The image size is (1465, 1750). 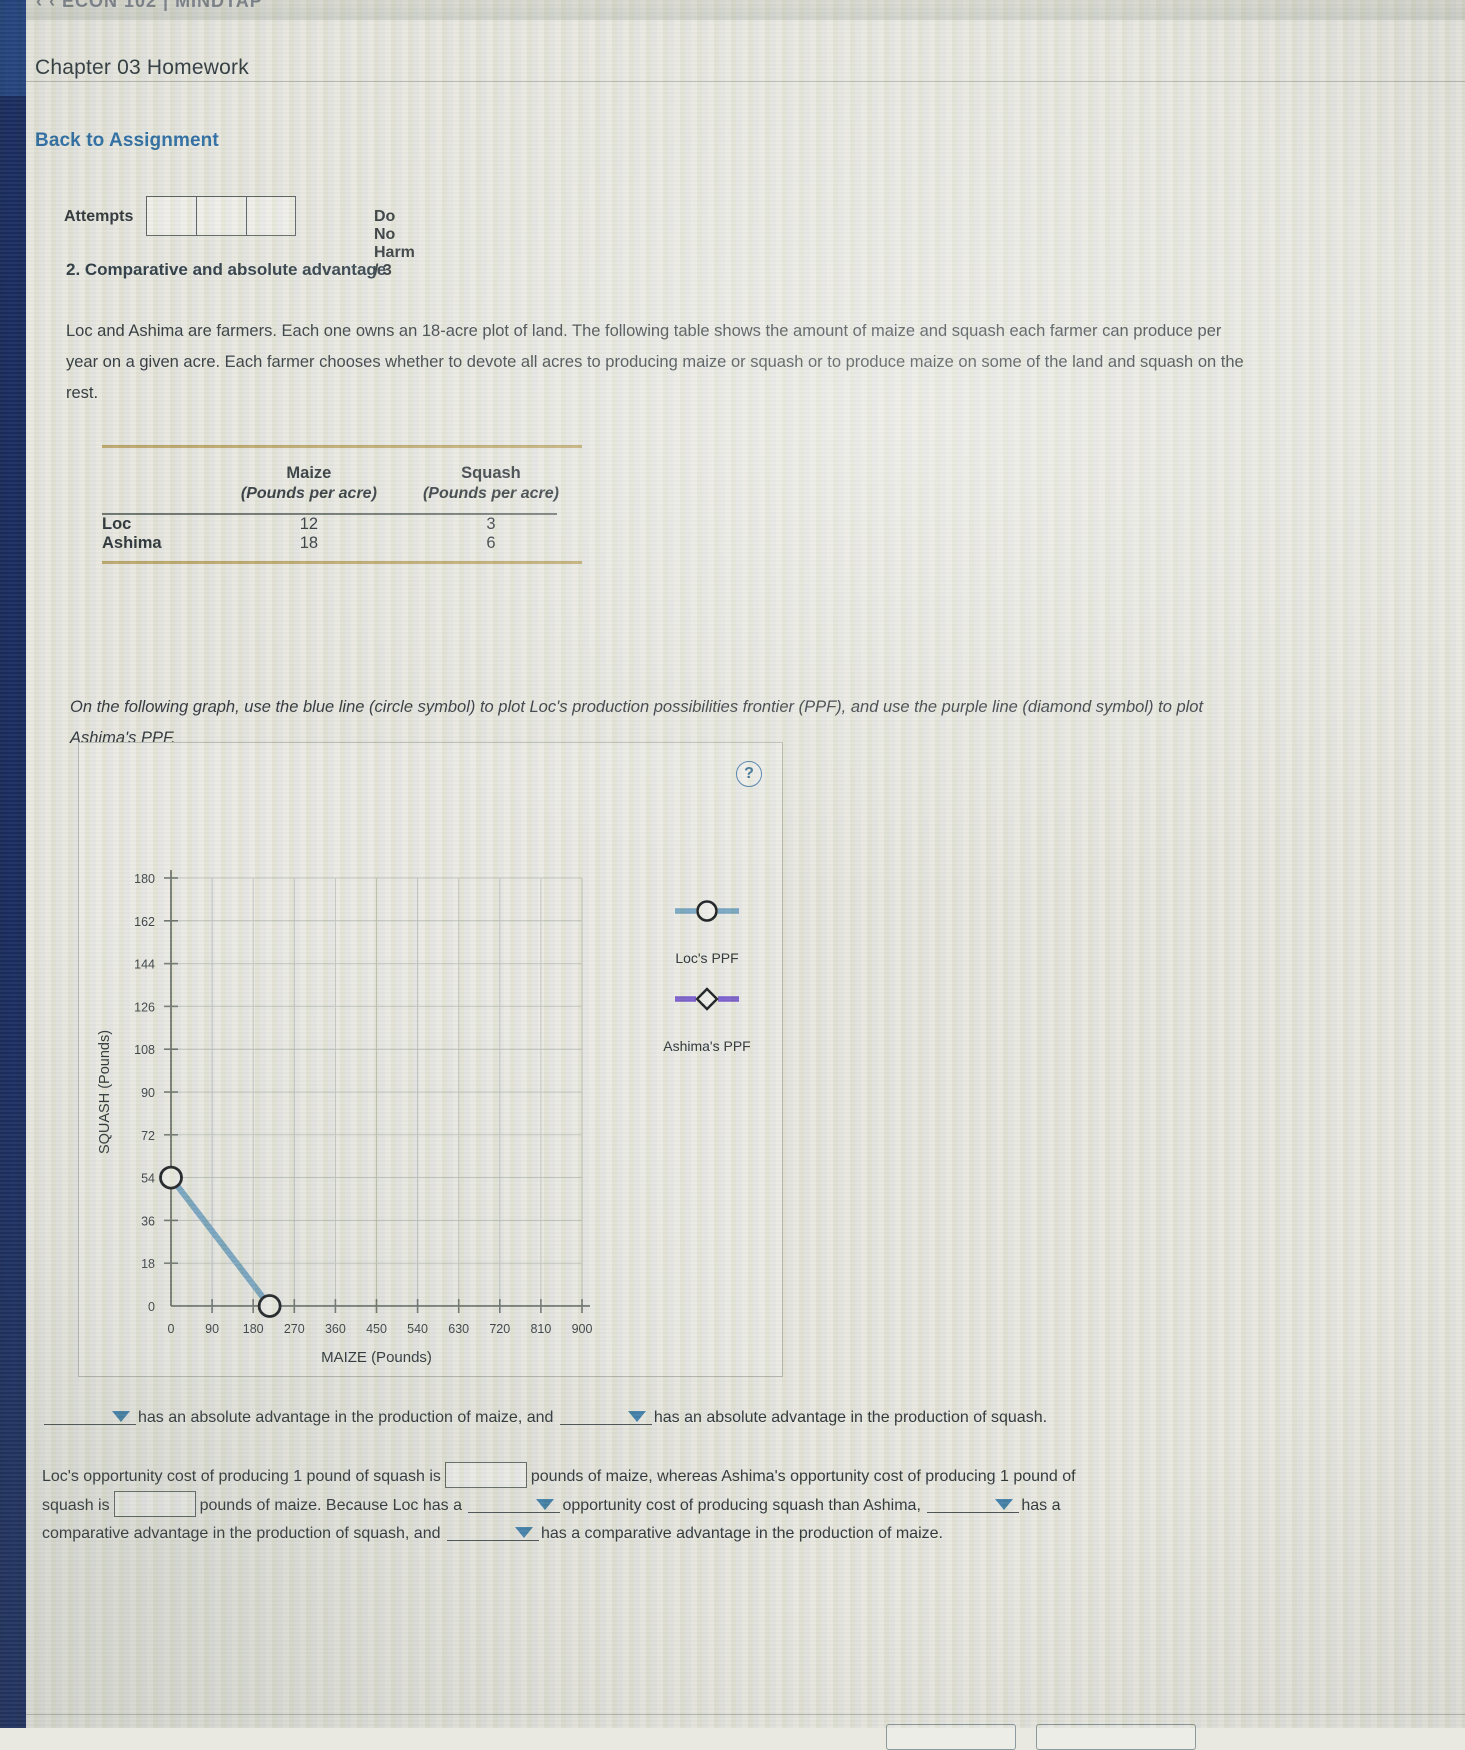 I want to click on table-row-loc-squash: 3, so click(x=491, y=523).